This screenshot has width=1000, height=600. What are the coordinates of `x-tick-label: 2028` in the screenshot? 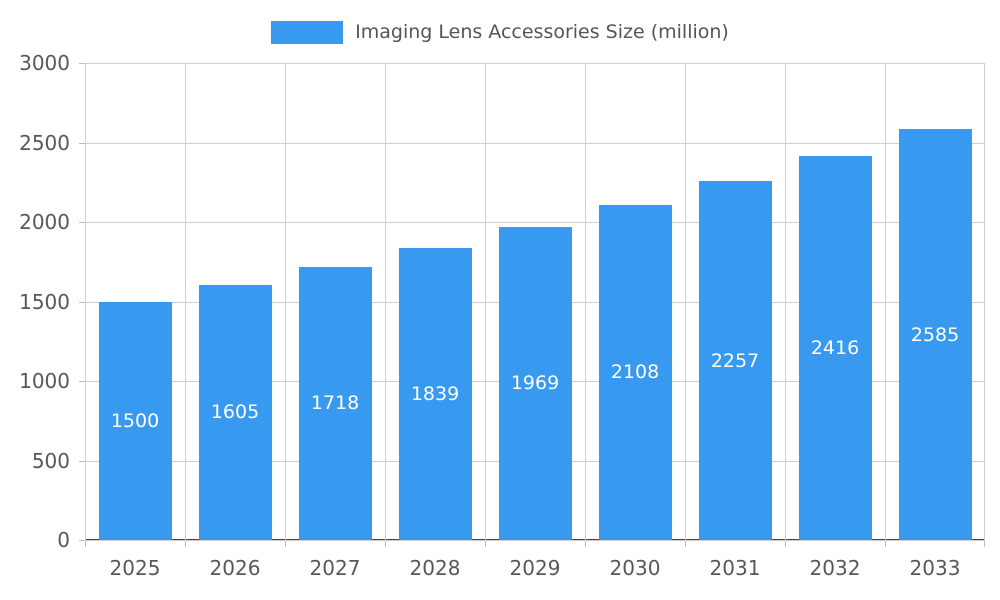 It's located at (435, 568).